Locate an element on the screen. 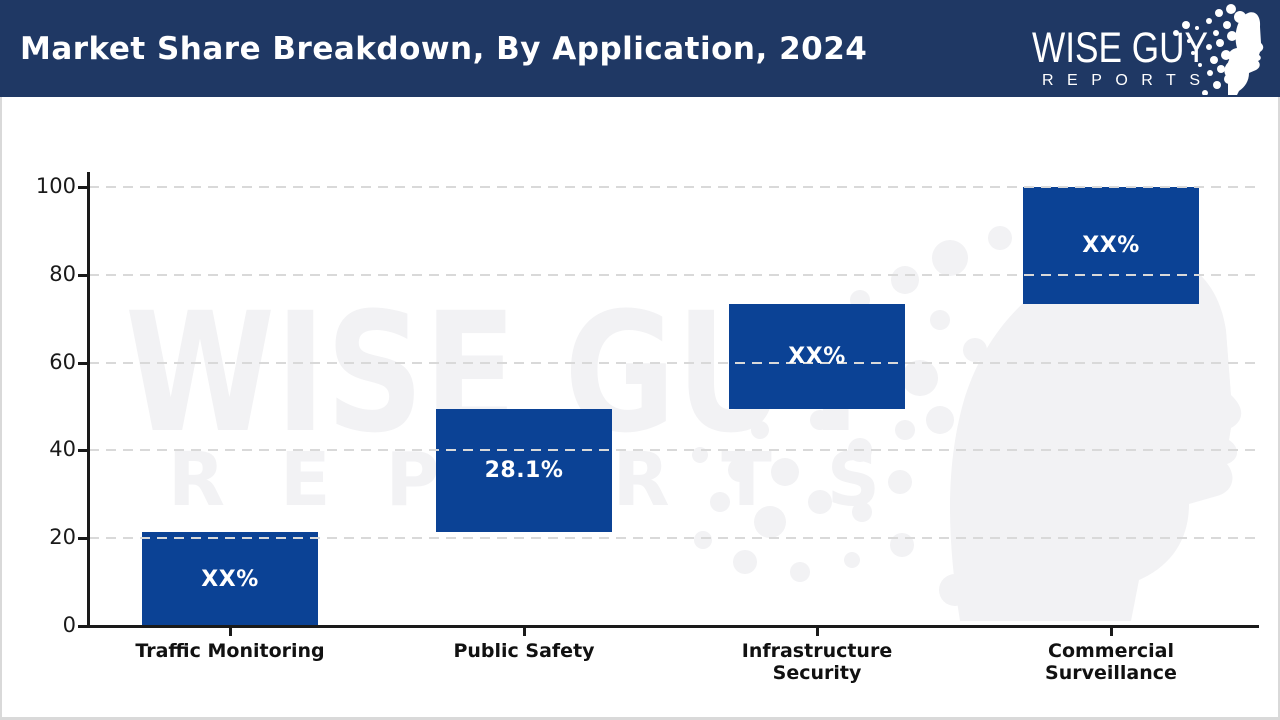  y-axis-tick-label-0: 0 is located at coordinates (69, 625).